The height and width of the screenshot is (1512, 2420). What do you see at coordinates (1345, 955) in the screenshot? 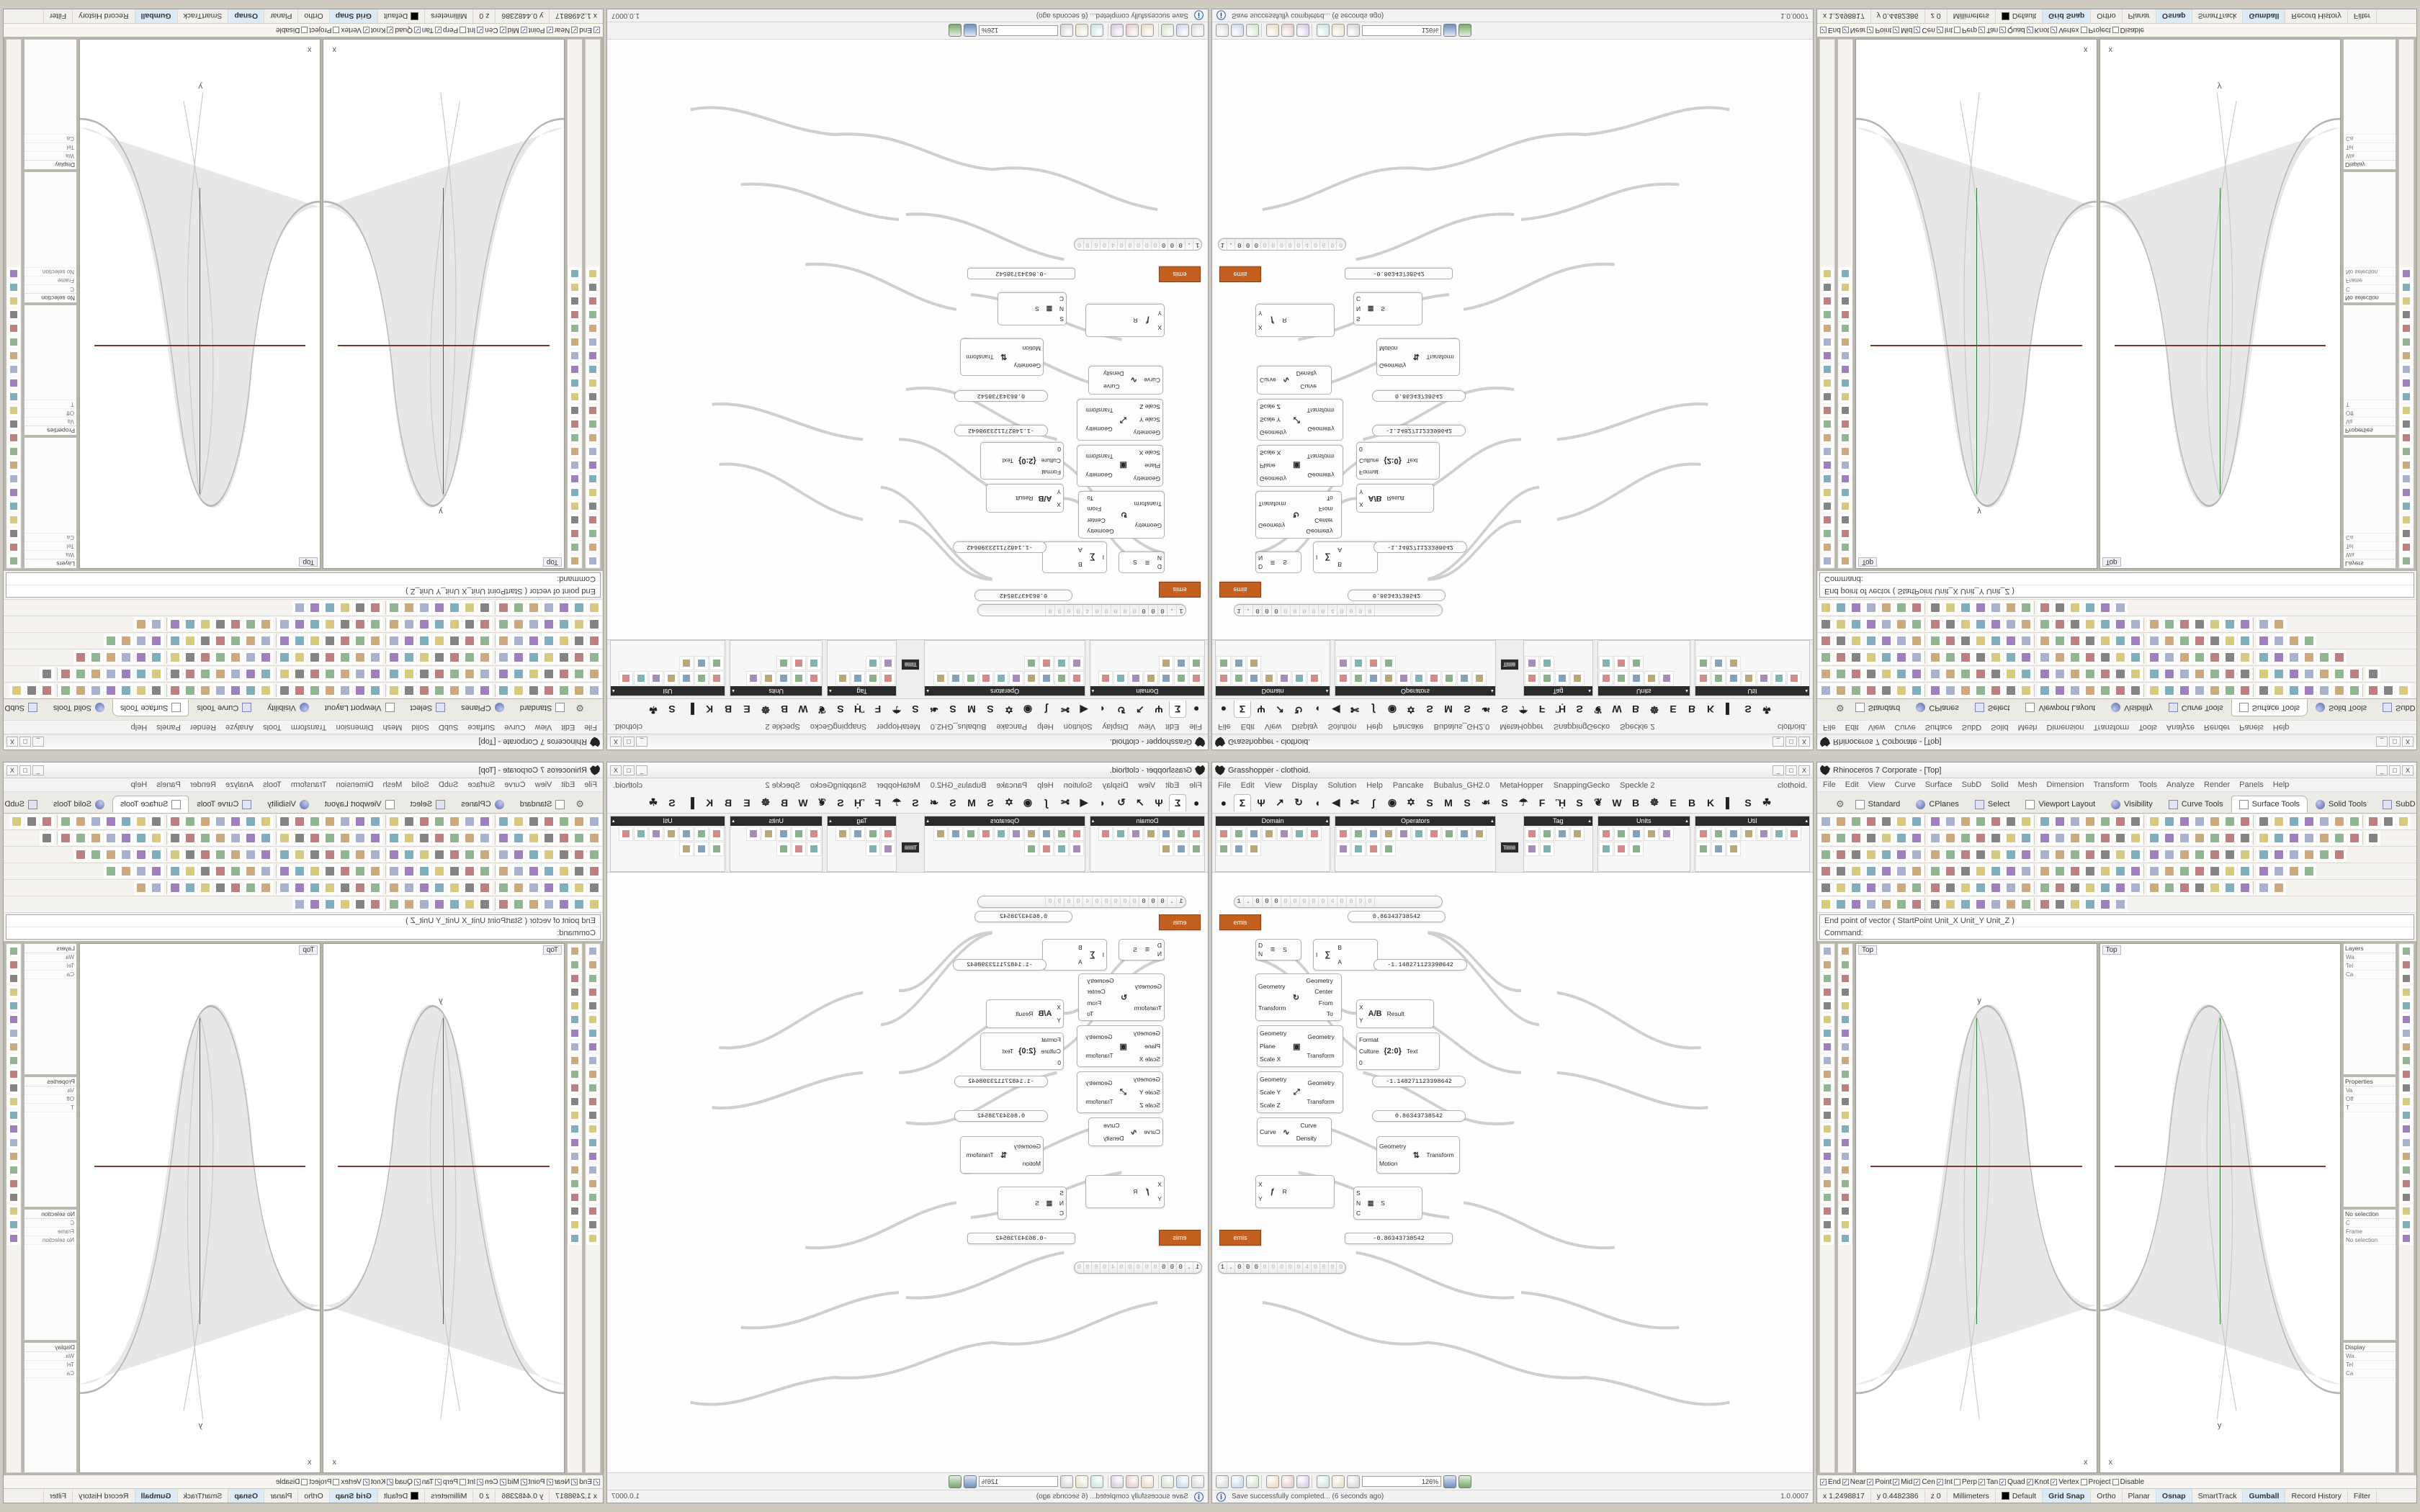
I see `node-mass-addition: I ∑ B A` at bounding box center [1345, 955].